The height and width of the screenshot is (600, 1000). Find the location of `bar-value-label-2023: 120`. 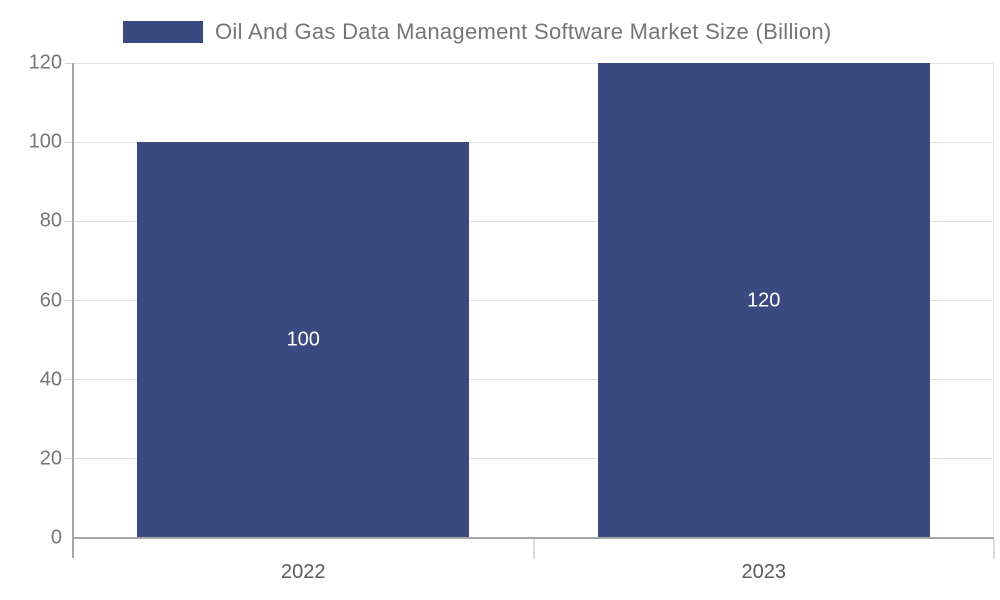

bar-value-label-2023: 120 is located at coordinates (764, 300).